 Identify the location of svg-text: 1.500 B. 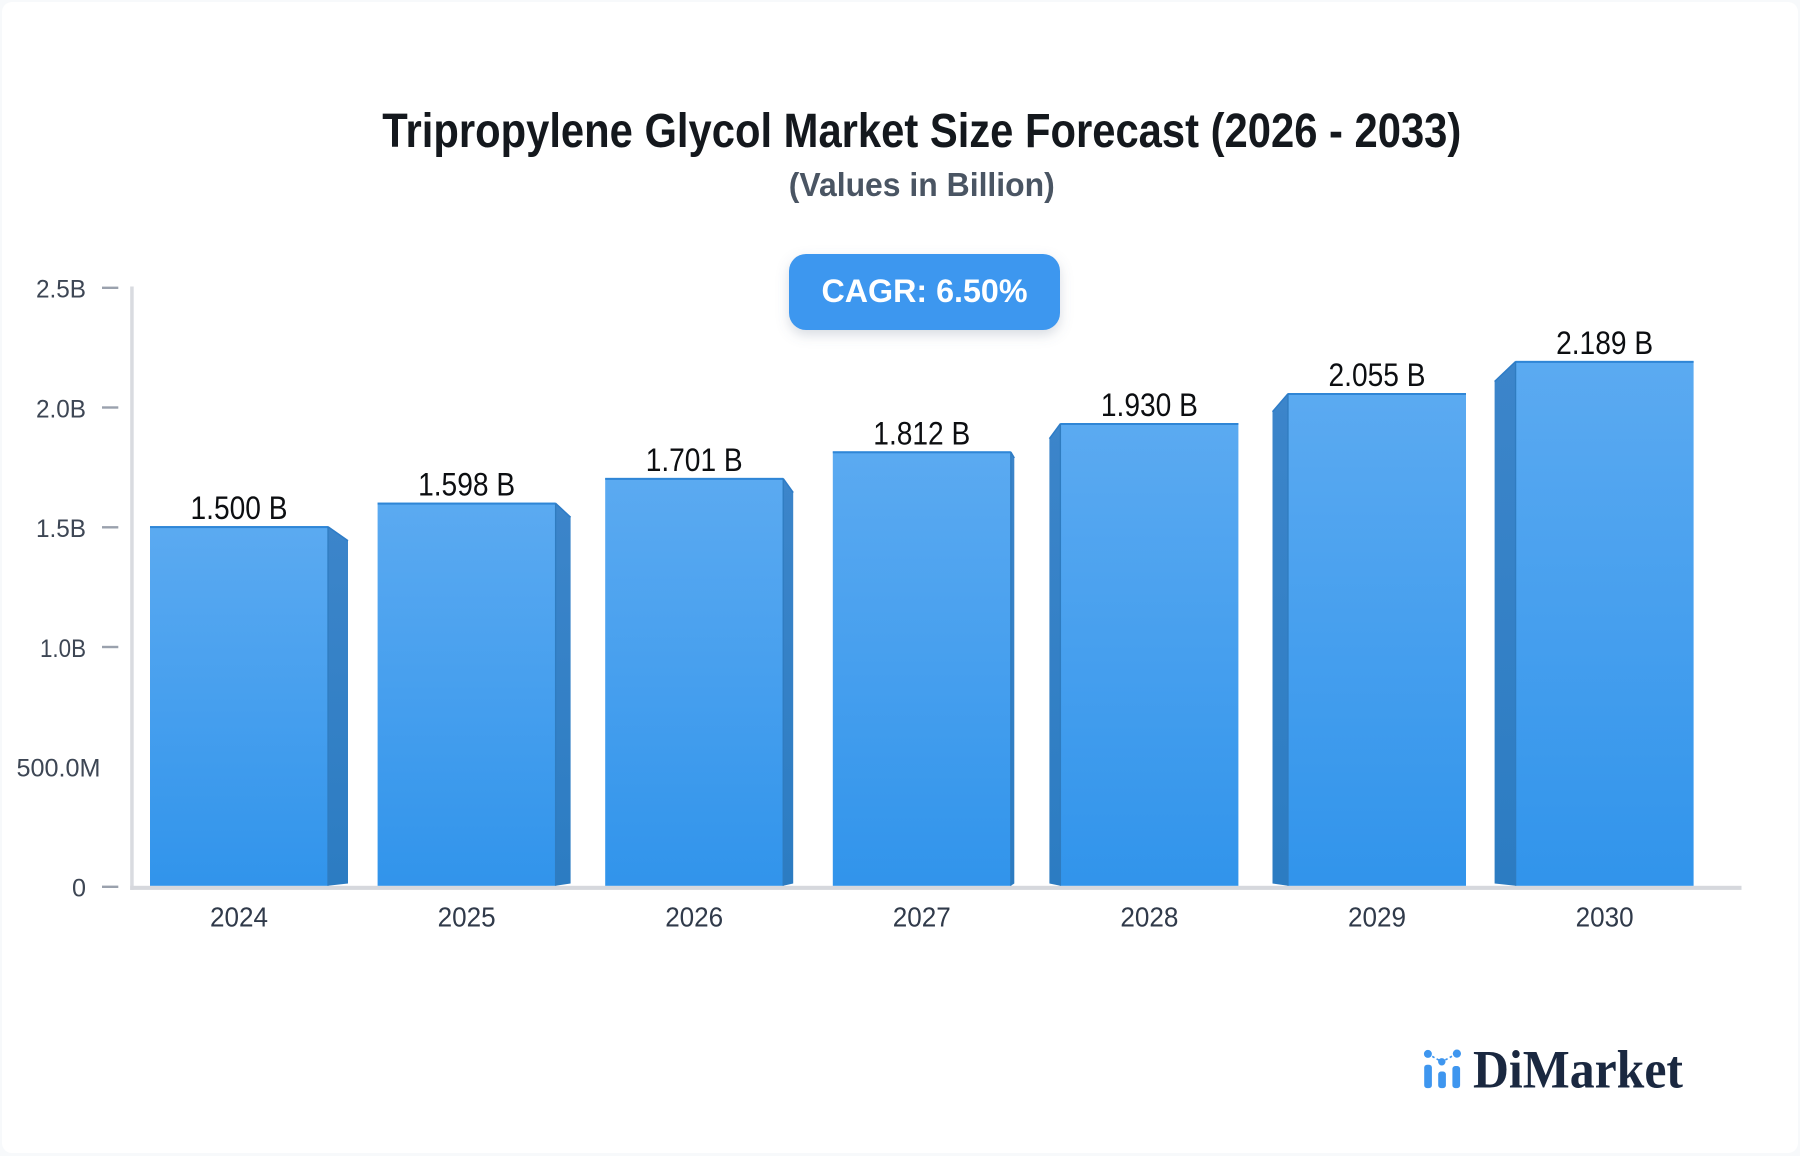
(239, 508).